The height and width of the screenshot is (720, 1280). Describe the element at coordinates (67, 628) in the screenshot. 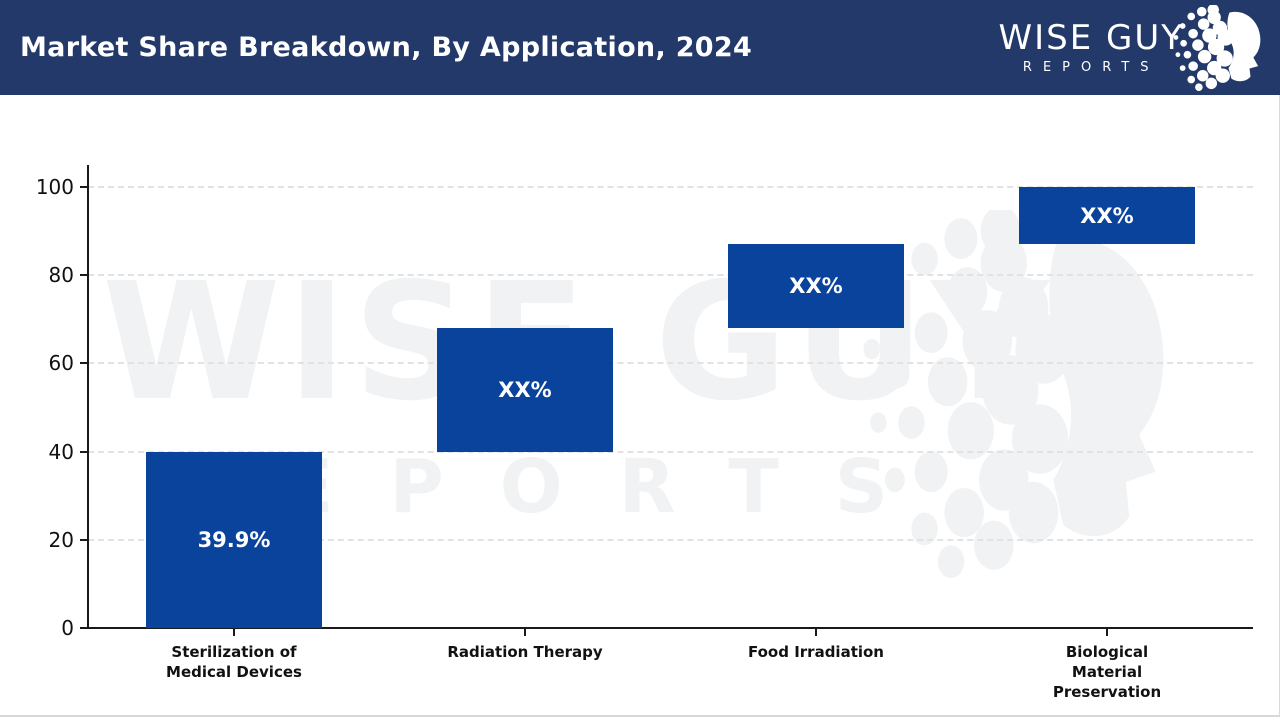

I see `y-tick-label: 0` at that location.